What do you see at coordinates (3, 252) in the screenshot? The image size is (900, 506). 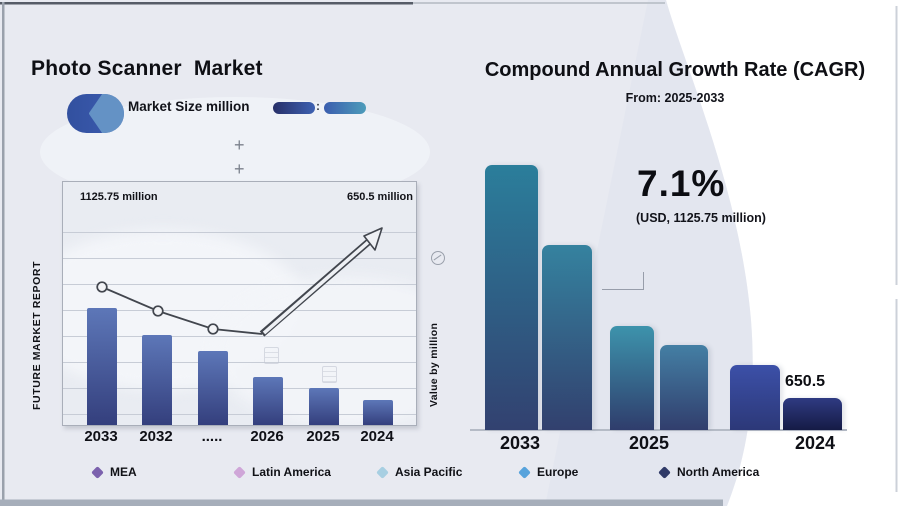 I see `frame-left` at bounding box center [3, 252].